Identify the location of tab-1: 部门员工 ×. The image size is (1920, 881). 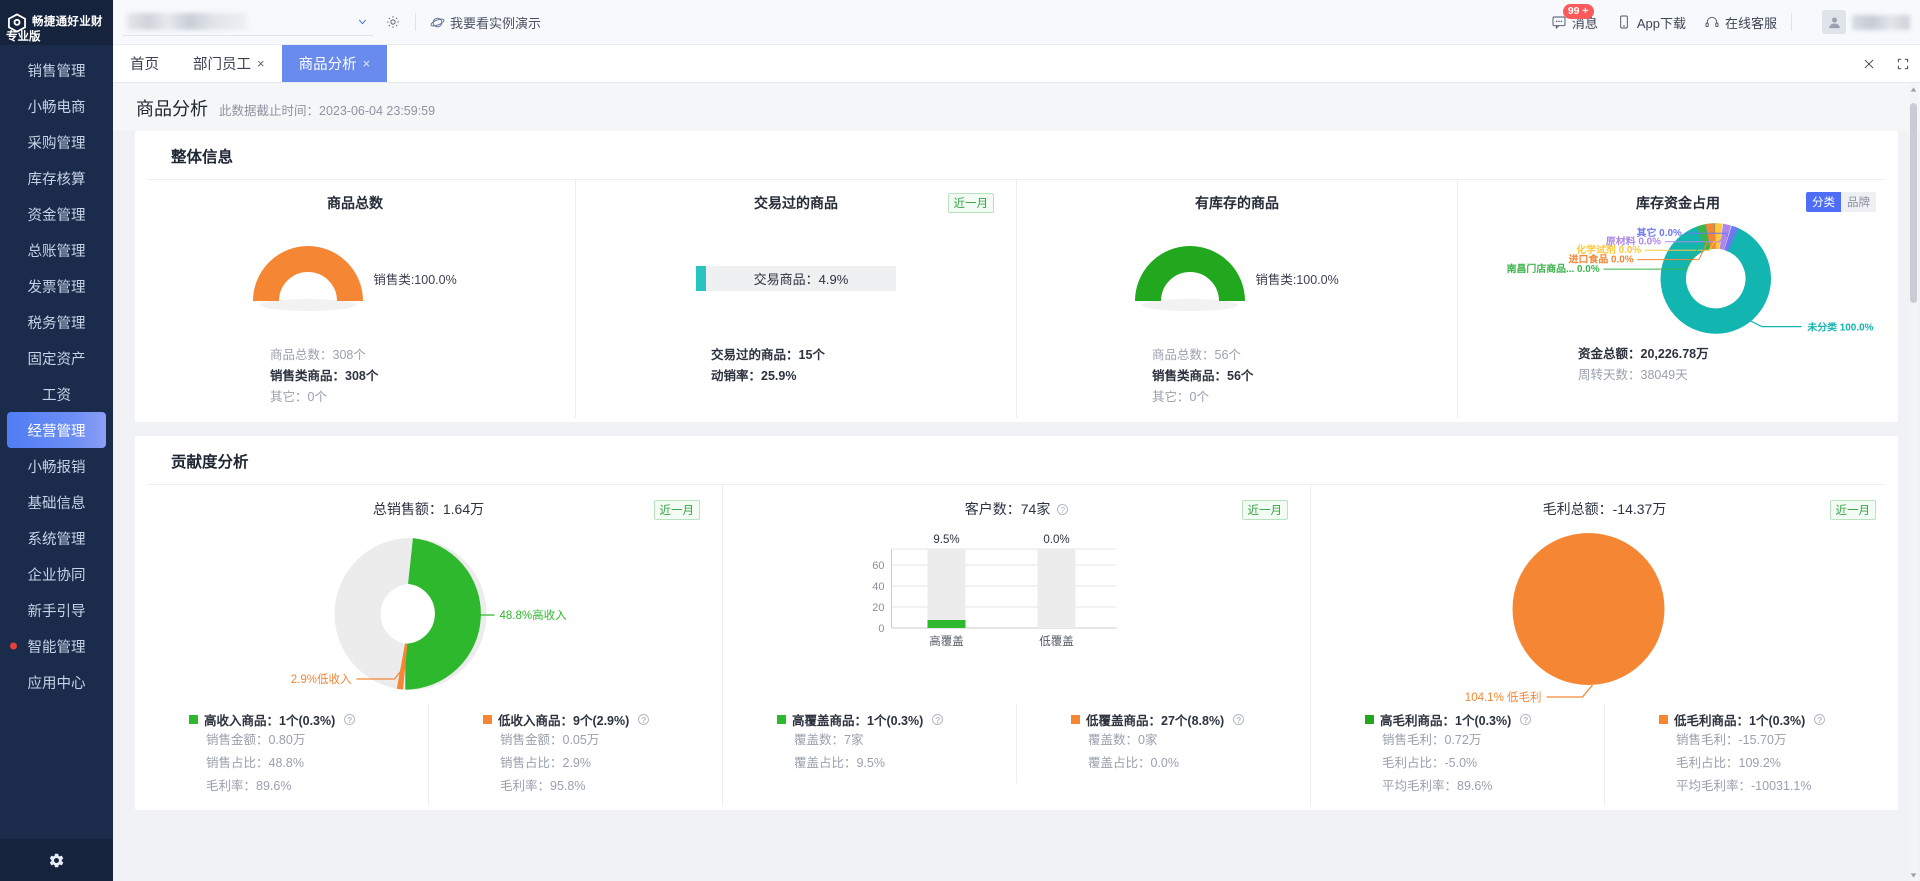
(229, 63).